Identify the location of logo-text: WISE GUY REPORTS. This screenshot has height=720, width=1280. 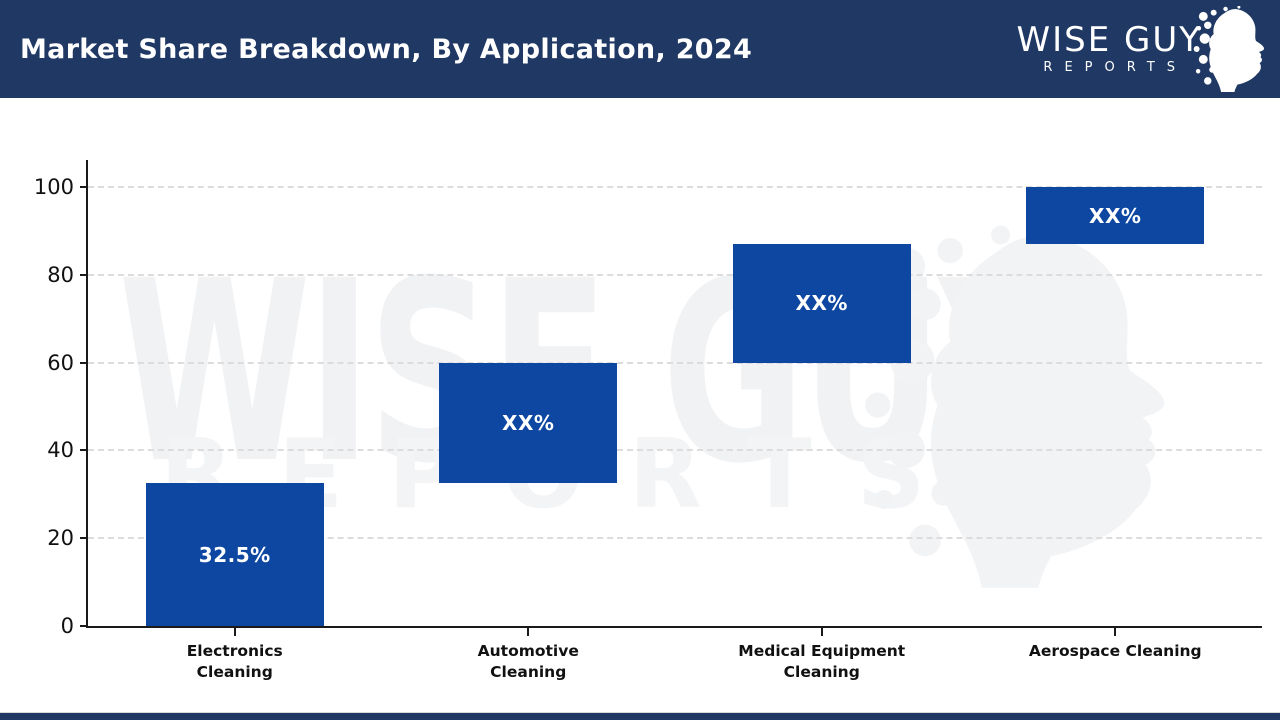
(1109, 49).